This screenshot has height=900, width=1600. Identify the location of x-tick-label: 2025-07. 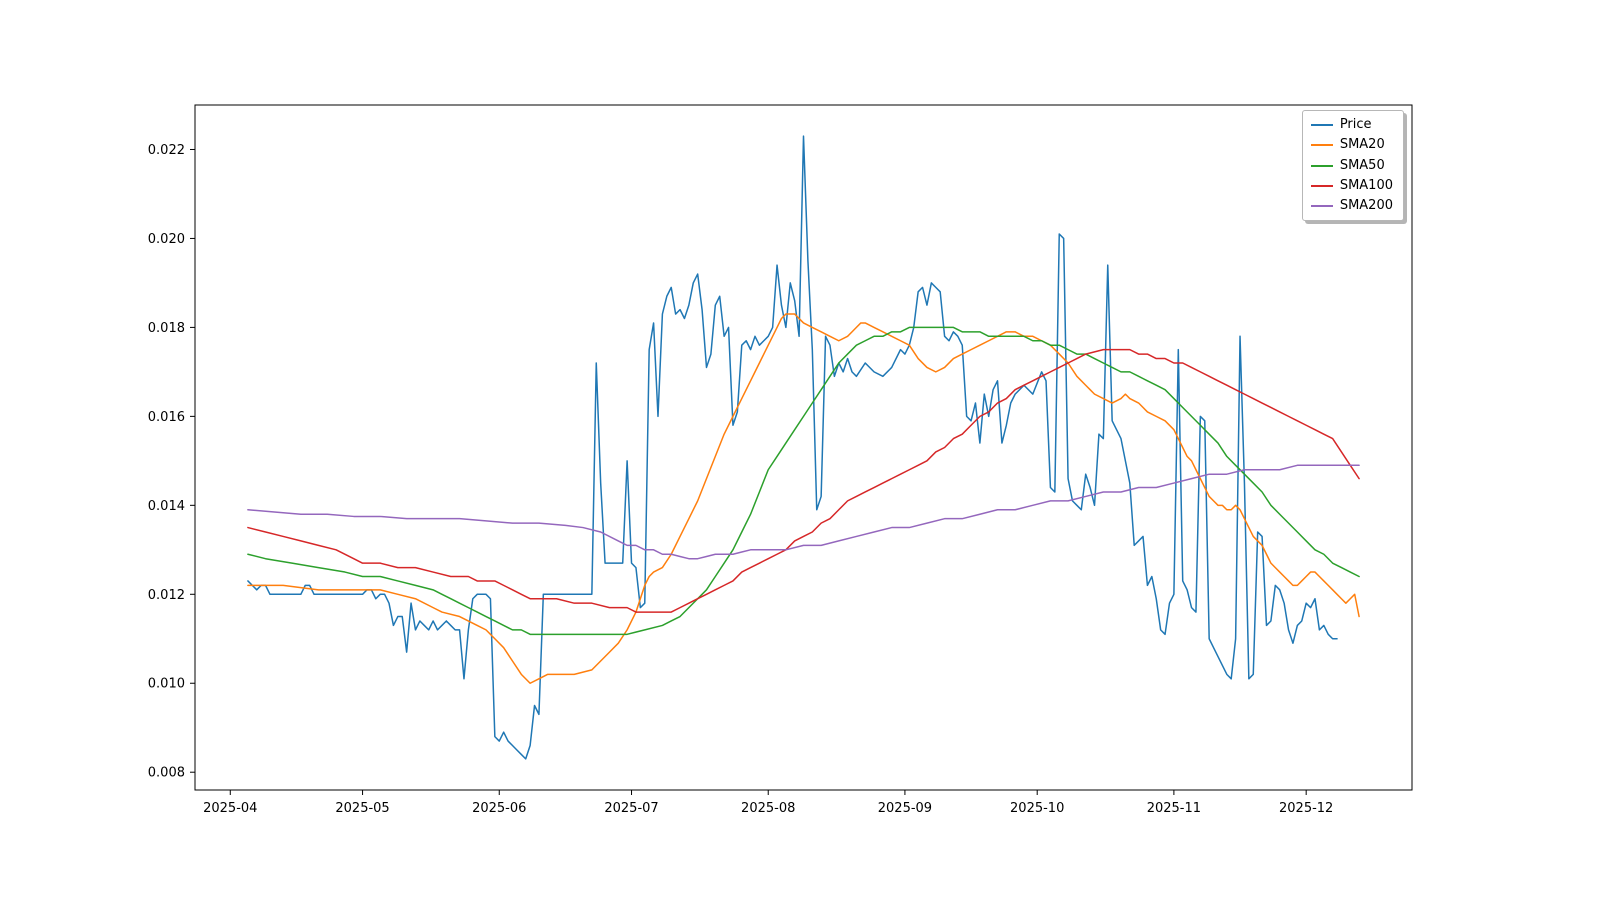
(631, 808).